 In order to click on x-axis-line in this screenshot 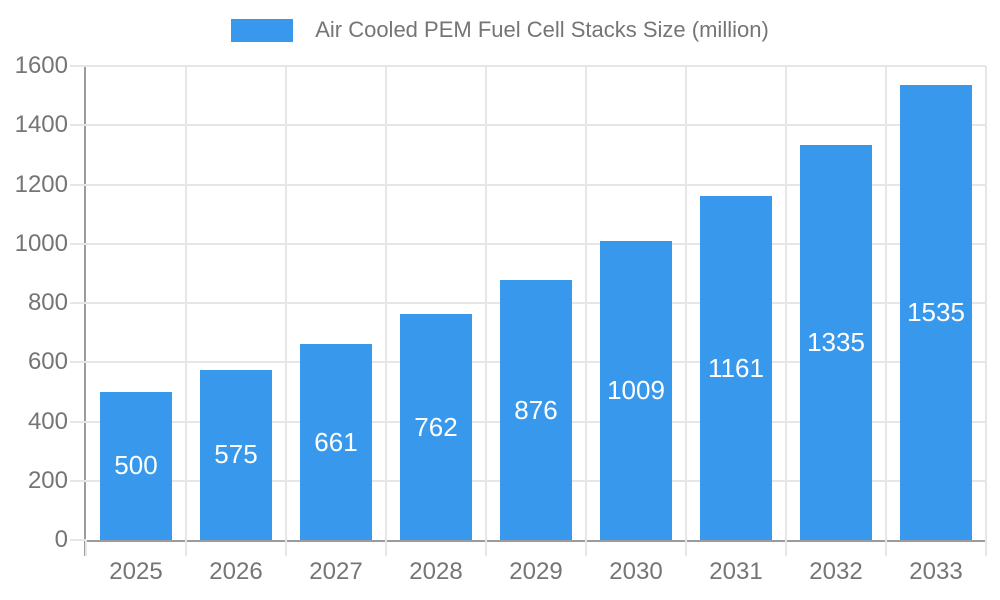, I will do `click(535, 541)`.